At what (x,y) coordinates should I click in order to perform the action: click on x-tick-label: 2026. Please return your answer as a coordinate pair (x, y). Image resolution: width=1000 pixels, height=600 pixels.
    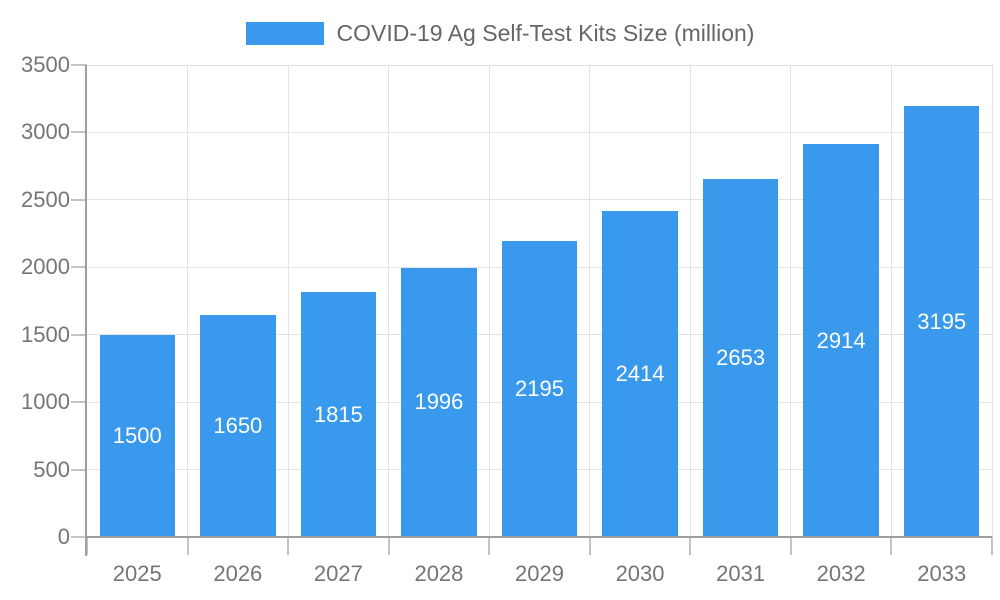
    Looking at the image, I should click on (238, 573).